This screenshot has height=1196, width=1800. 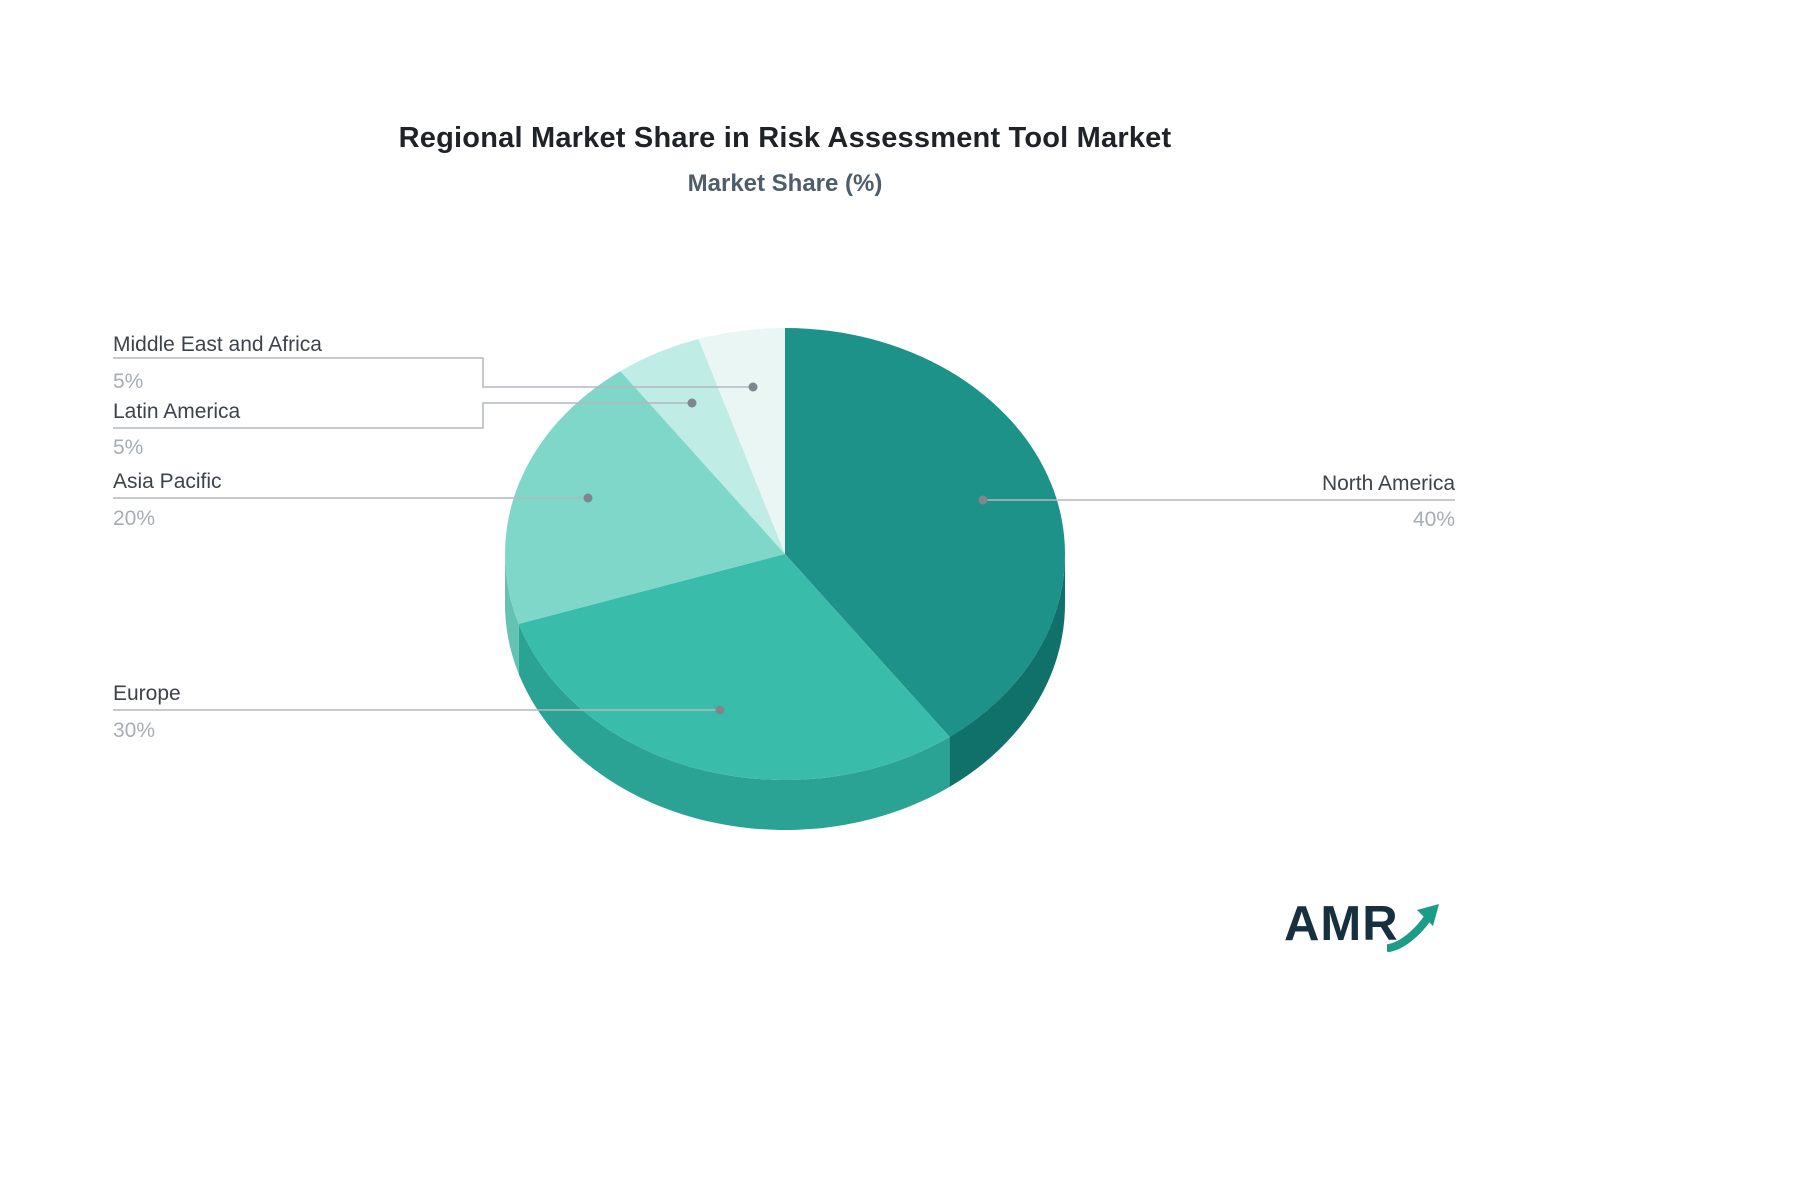 I want to click on pie-slice-europe, so click(x=734, y=667).